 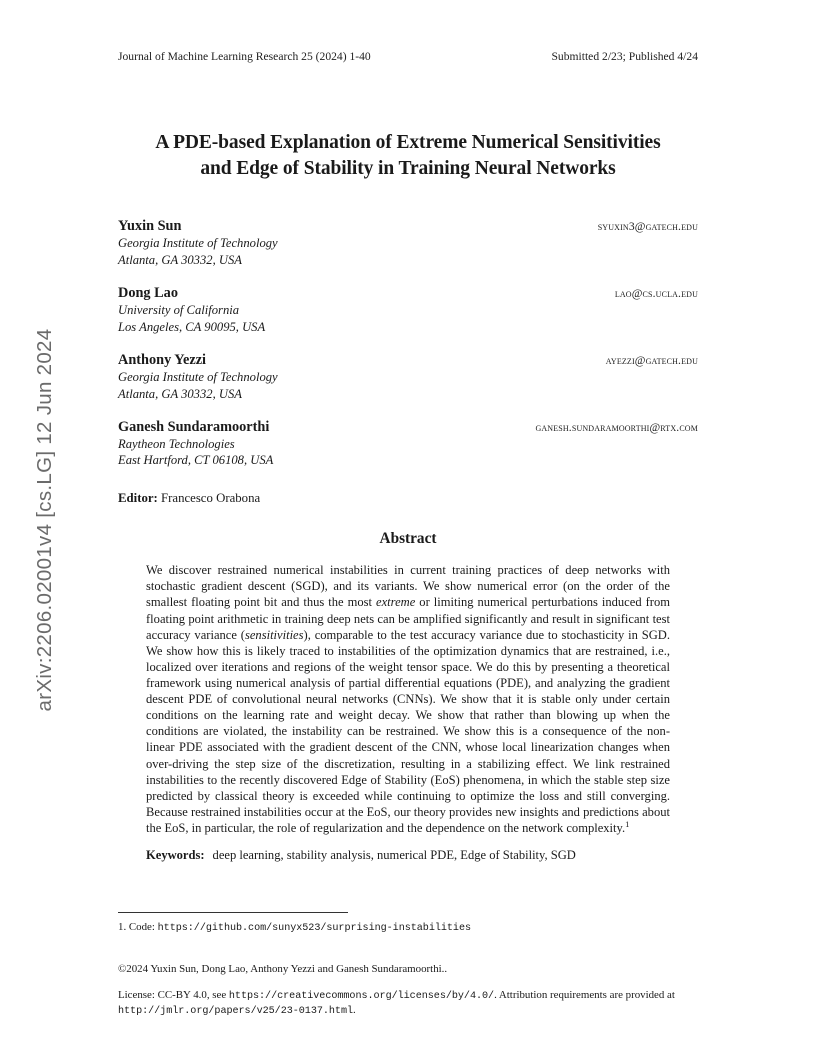 What do you see at coordinates (44, 520) in the screenshot?
I see `arxiv-stamp: arXiv:2206.02001v4 [cs.LG] 12 Jun 2024` at bounding box center [44, 520].